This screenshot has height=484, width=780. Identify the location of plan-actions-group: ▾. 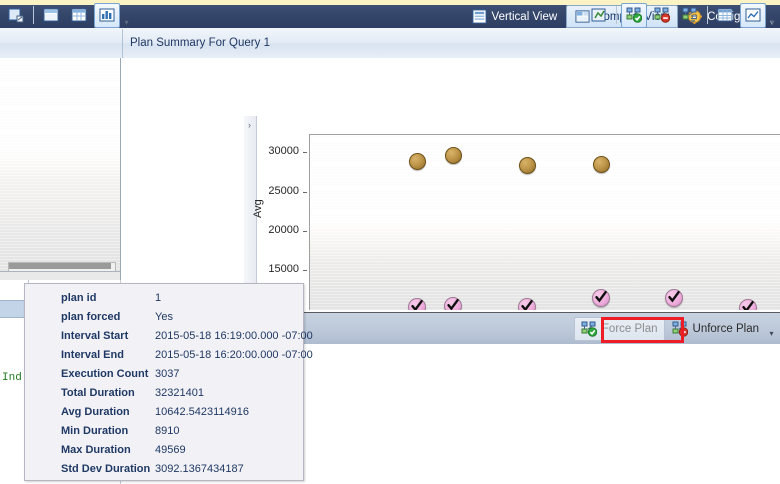
(681, 15).